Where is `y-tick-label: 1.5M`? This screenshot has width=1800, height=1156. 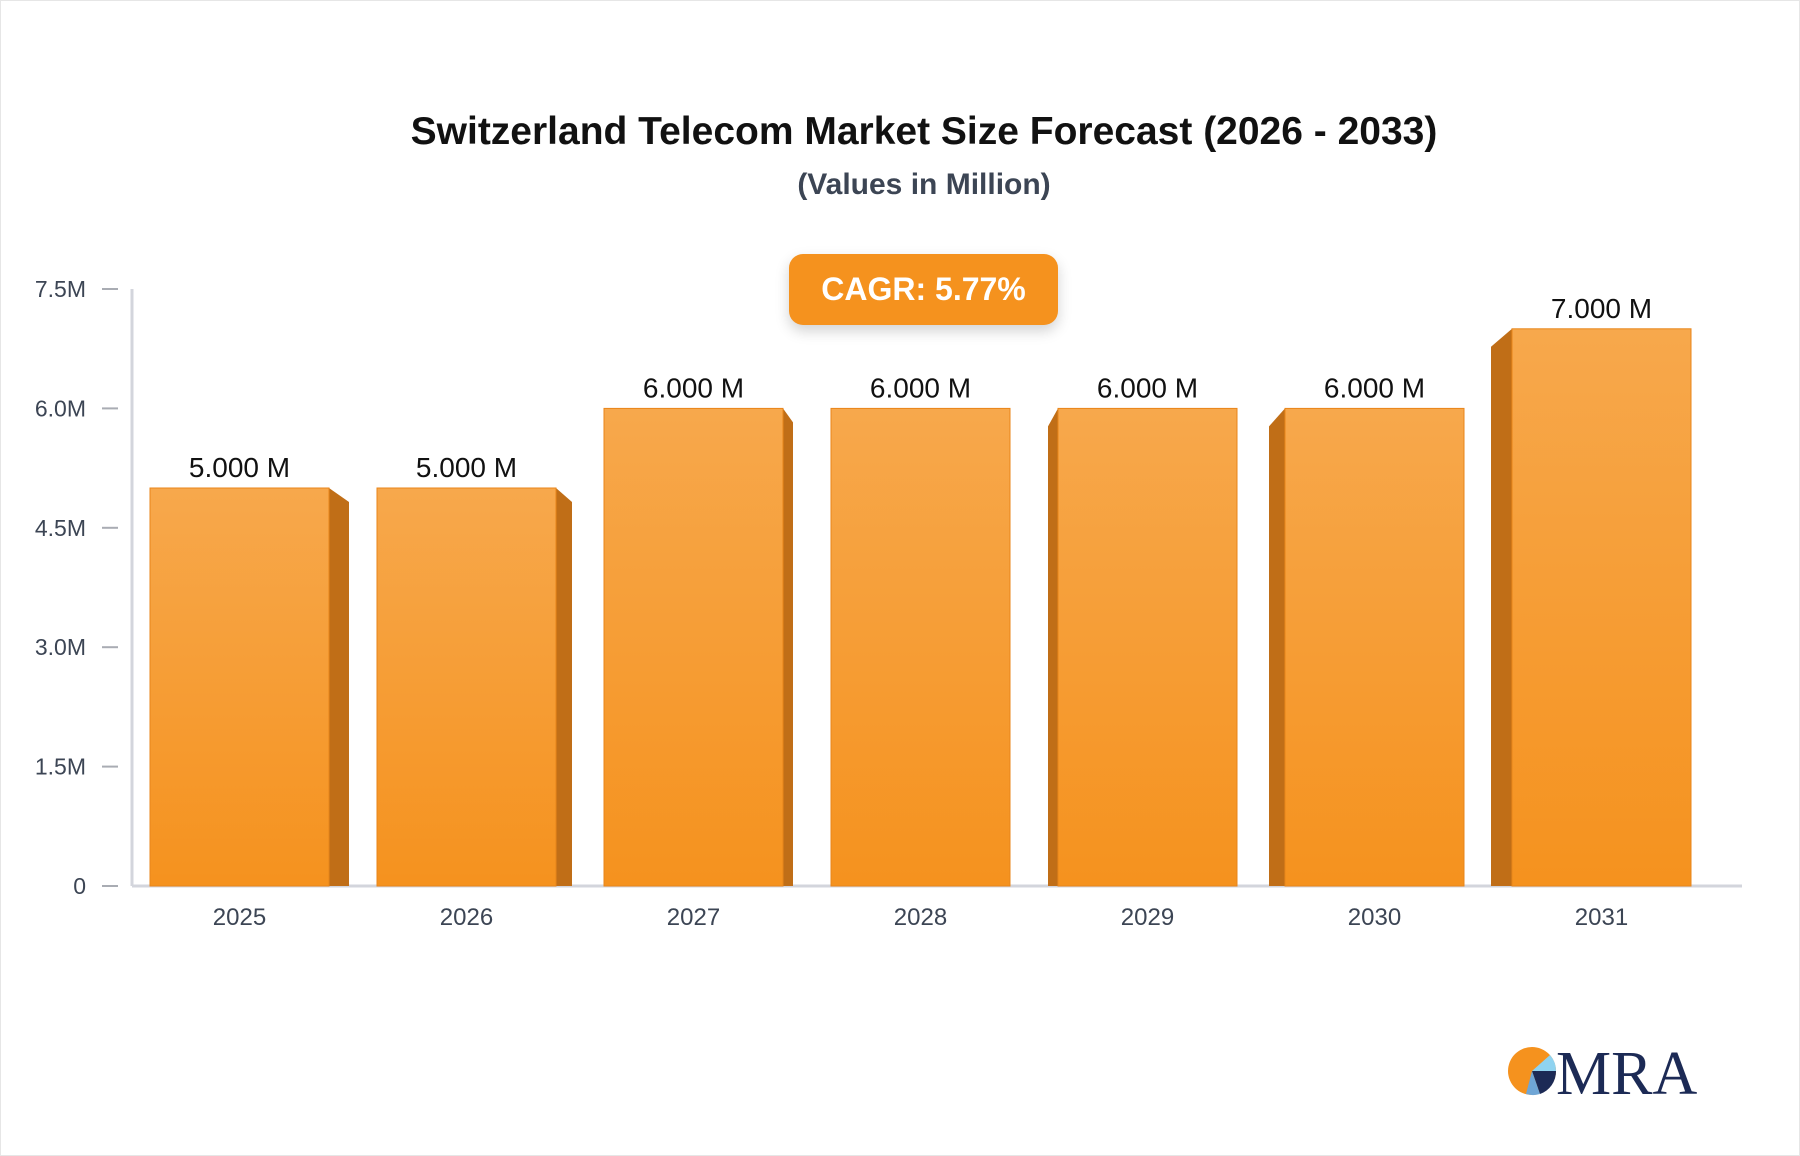
y-tick-label: 1.5M is located at coordinates (60, 767).